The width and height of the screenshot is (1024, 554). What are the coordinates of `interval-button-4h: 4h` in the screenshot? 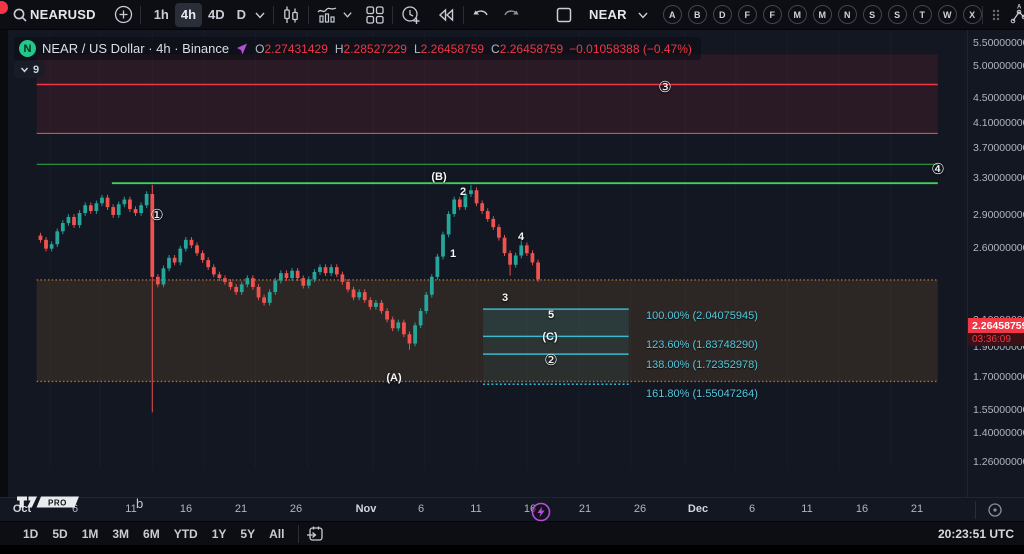 It's located at (188, 14).